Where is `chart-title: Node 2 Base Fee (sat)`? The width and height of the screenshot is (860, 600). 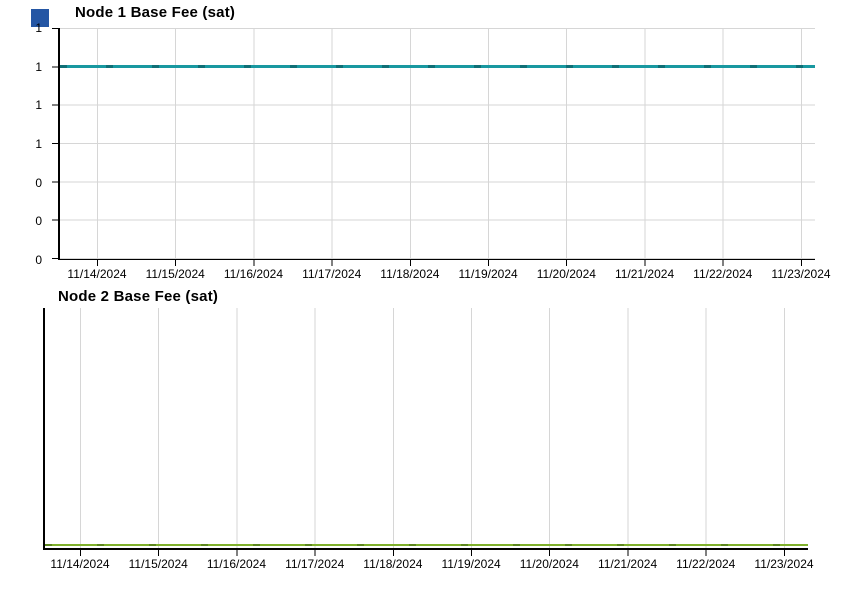 chart-title: Node 2 Base Fee (sat) is located at coordinates (138, 296).